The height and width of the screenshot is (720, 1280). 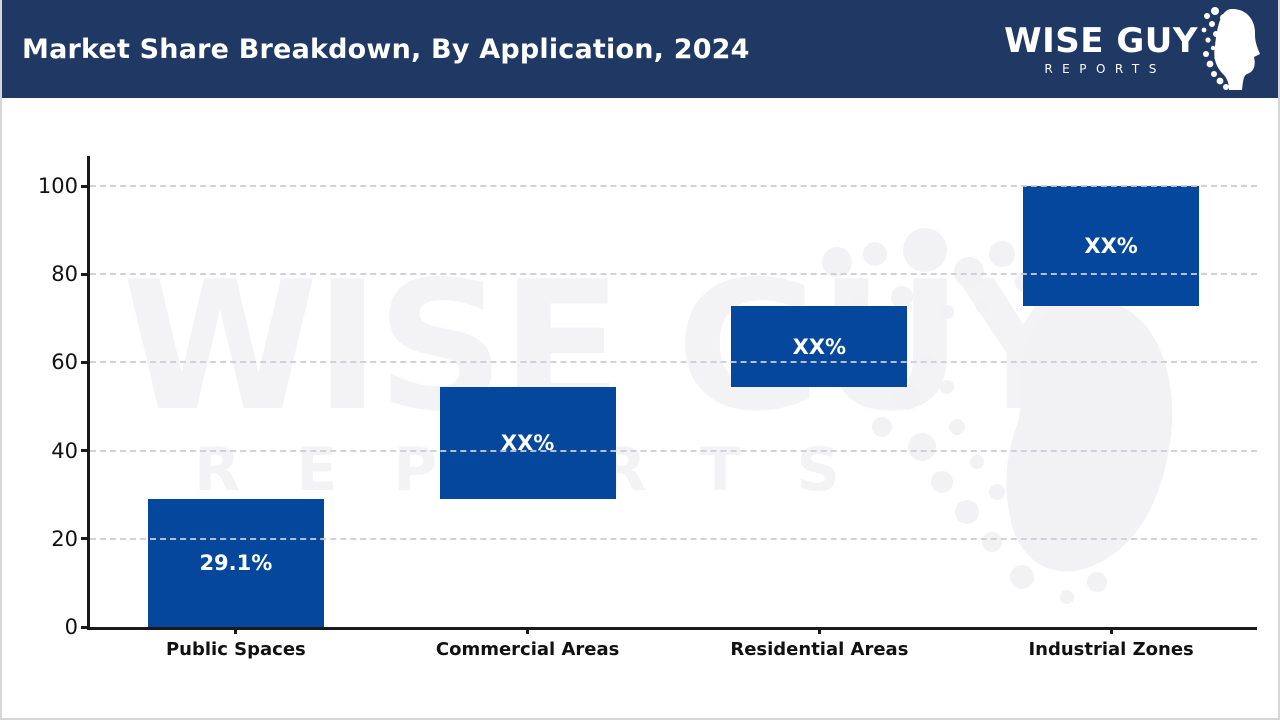 What do you see at coordinates (1230, 48) in the screenshot?
I see `wiseguy-head-icon` at bounding box center [1230, 48].